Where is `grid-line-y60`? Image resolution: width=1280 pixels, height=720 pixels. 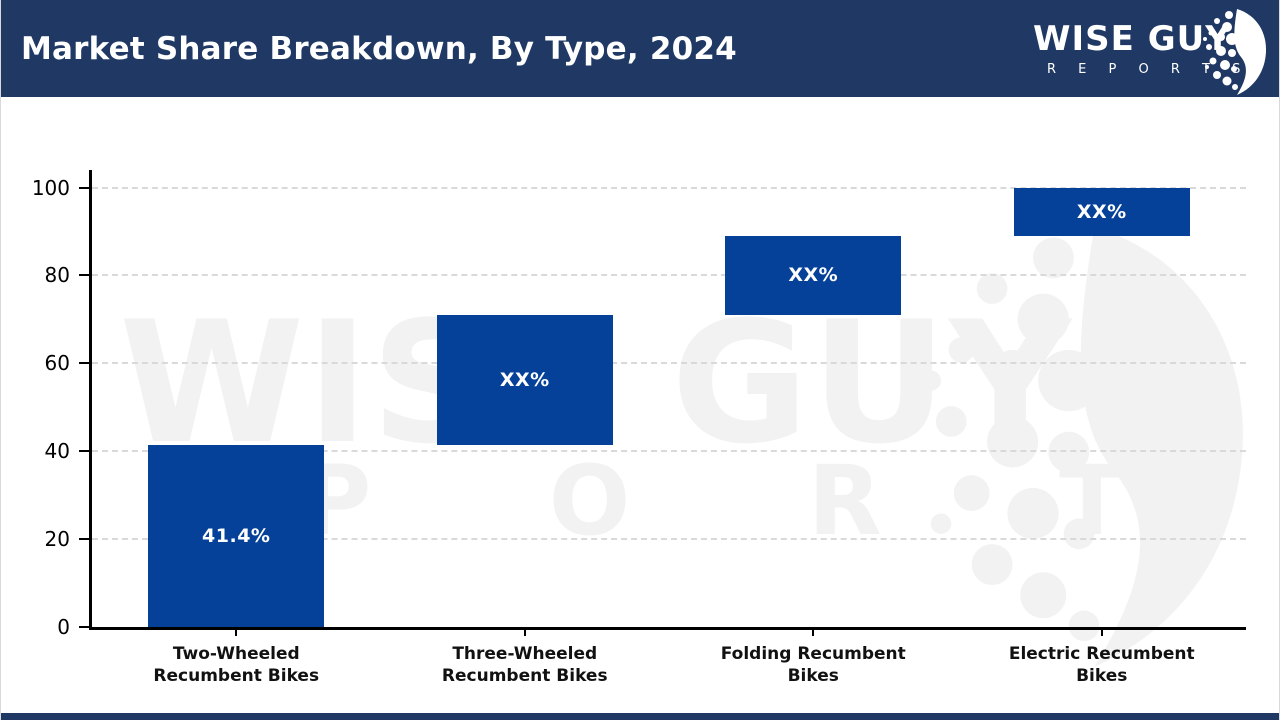 grid-line-y60 is located at coordinates (669, 363).